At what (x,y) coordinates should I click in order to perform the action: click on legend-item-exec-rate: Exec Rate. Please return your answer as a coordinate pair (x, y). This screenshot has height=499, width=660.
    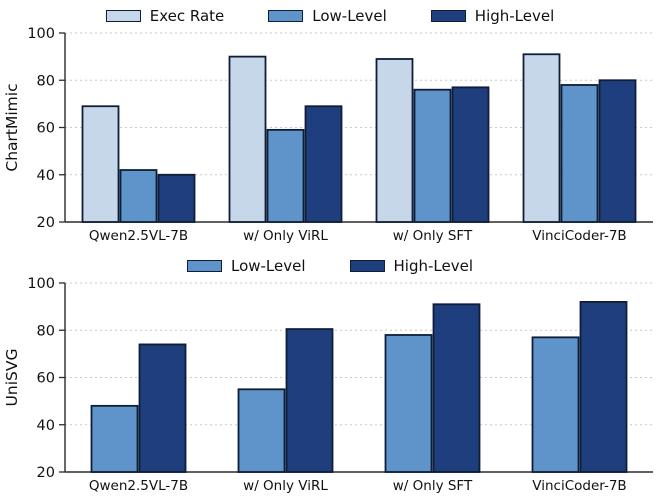
    Looking at the image, I should click on (165, 16).